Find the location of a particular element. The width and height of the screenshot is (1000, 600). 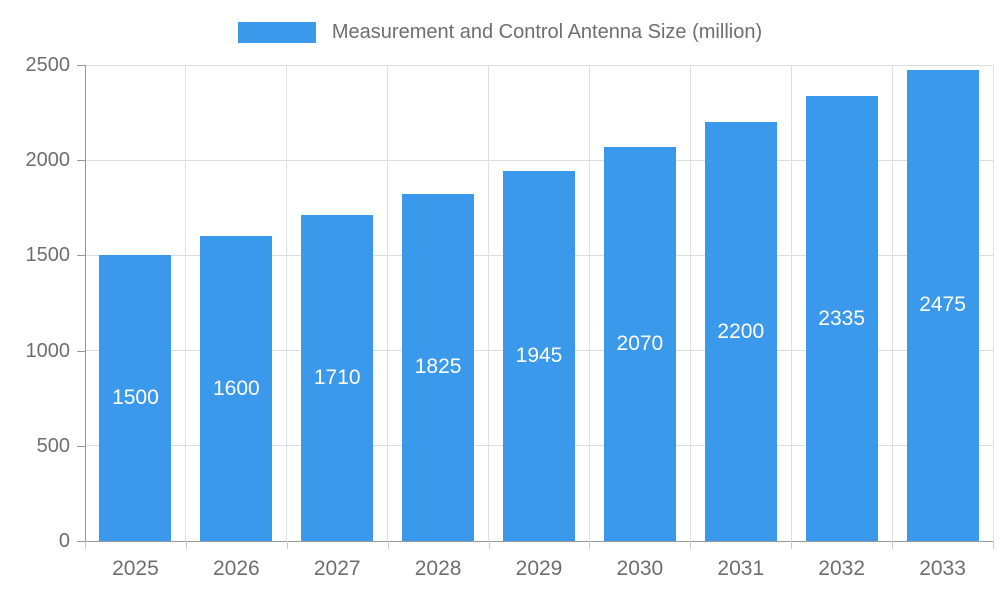

bar-value-label: 2070 is located at coordinates (640, 343).